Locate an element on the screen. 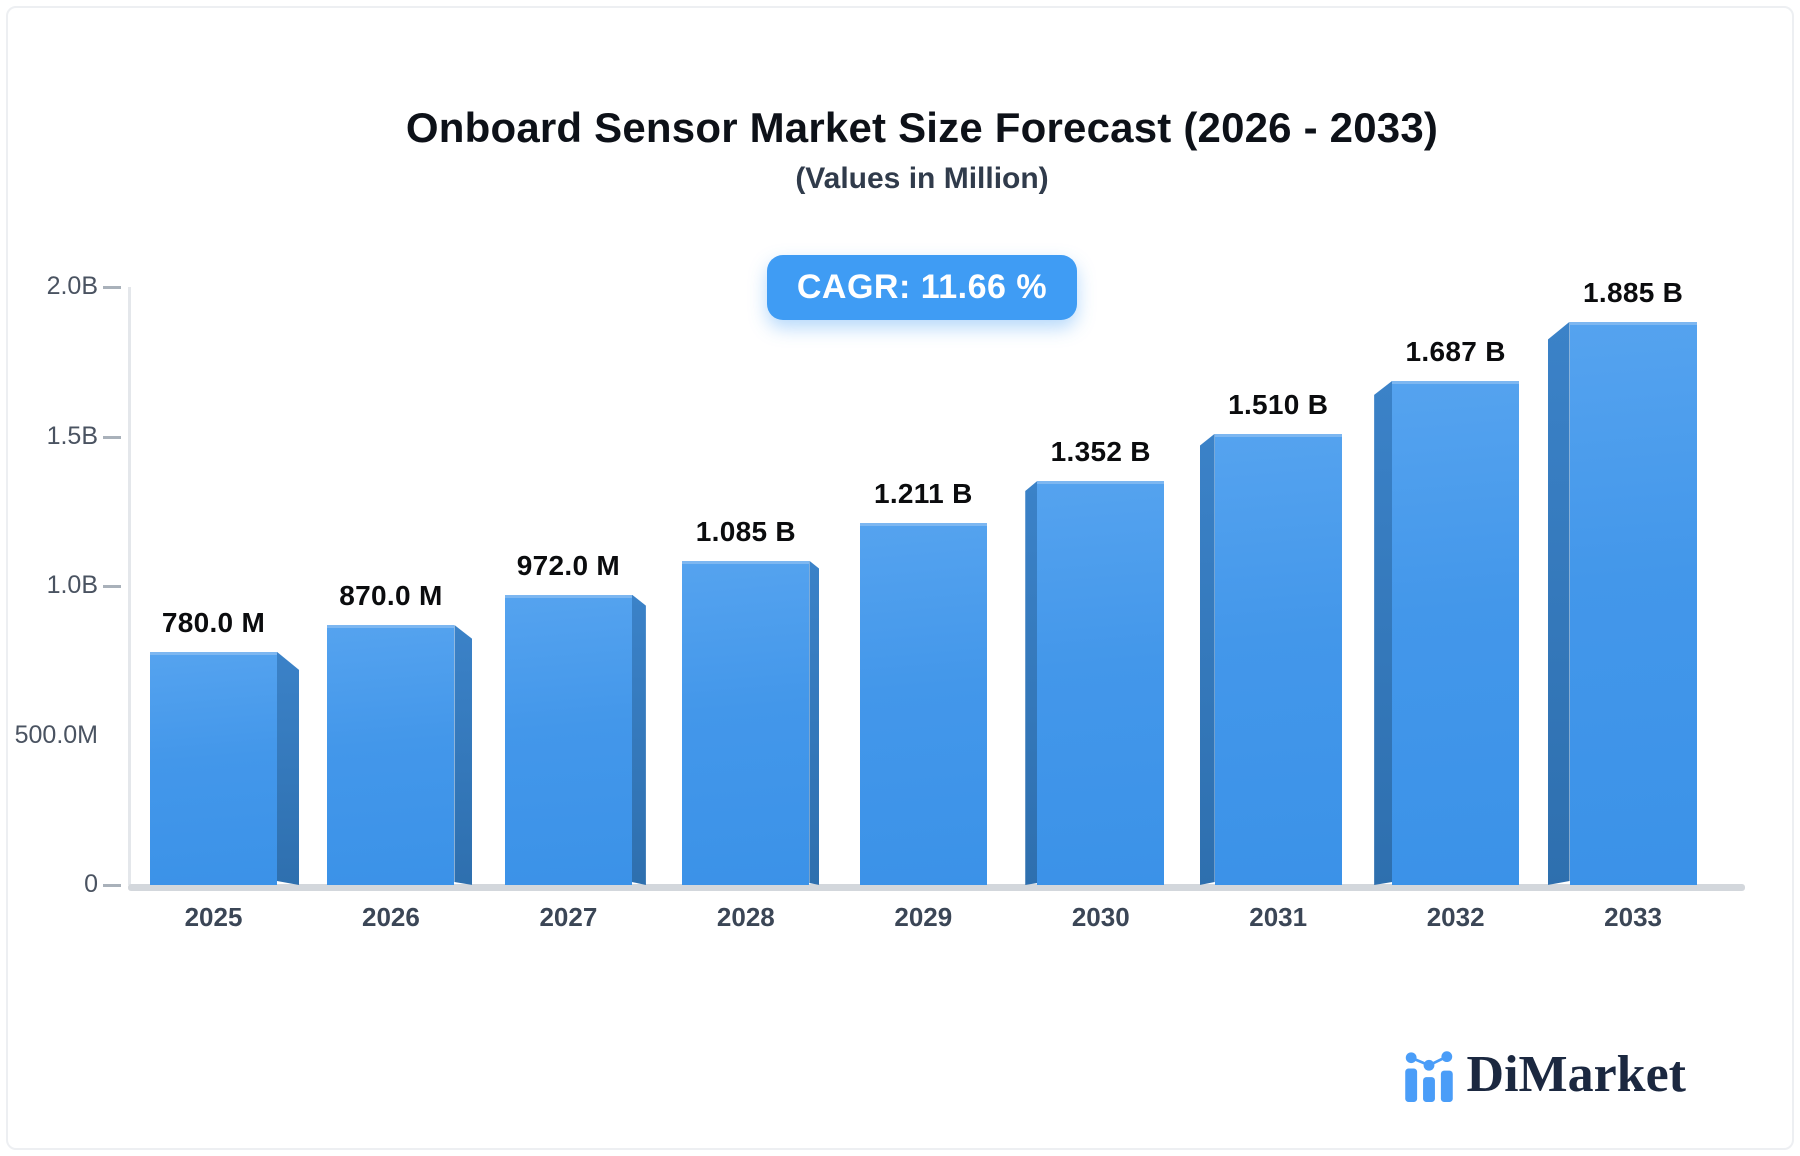 Image resolution: width=1800 pixels, height=1156 pixels. x-axis-label-2029: 2029 is located at coordinates (923, 917).